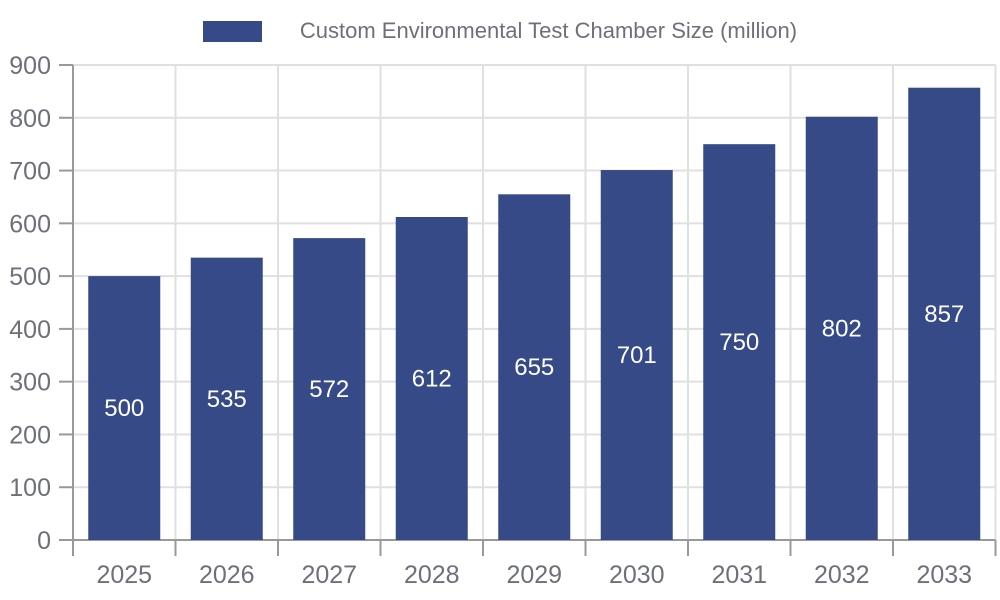 This screenshot has width=1000, height=600. What do you see at coordinates (30, 172) in the screenshot?
I see `y-tick-label: 700` at bounding box center [30, 172].